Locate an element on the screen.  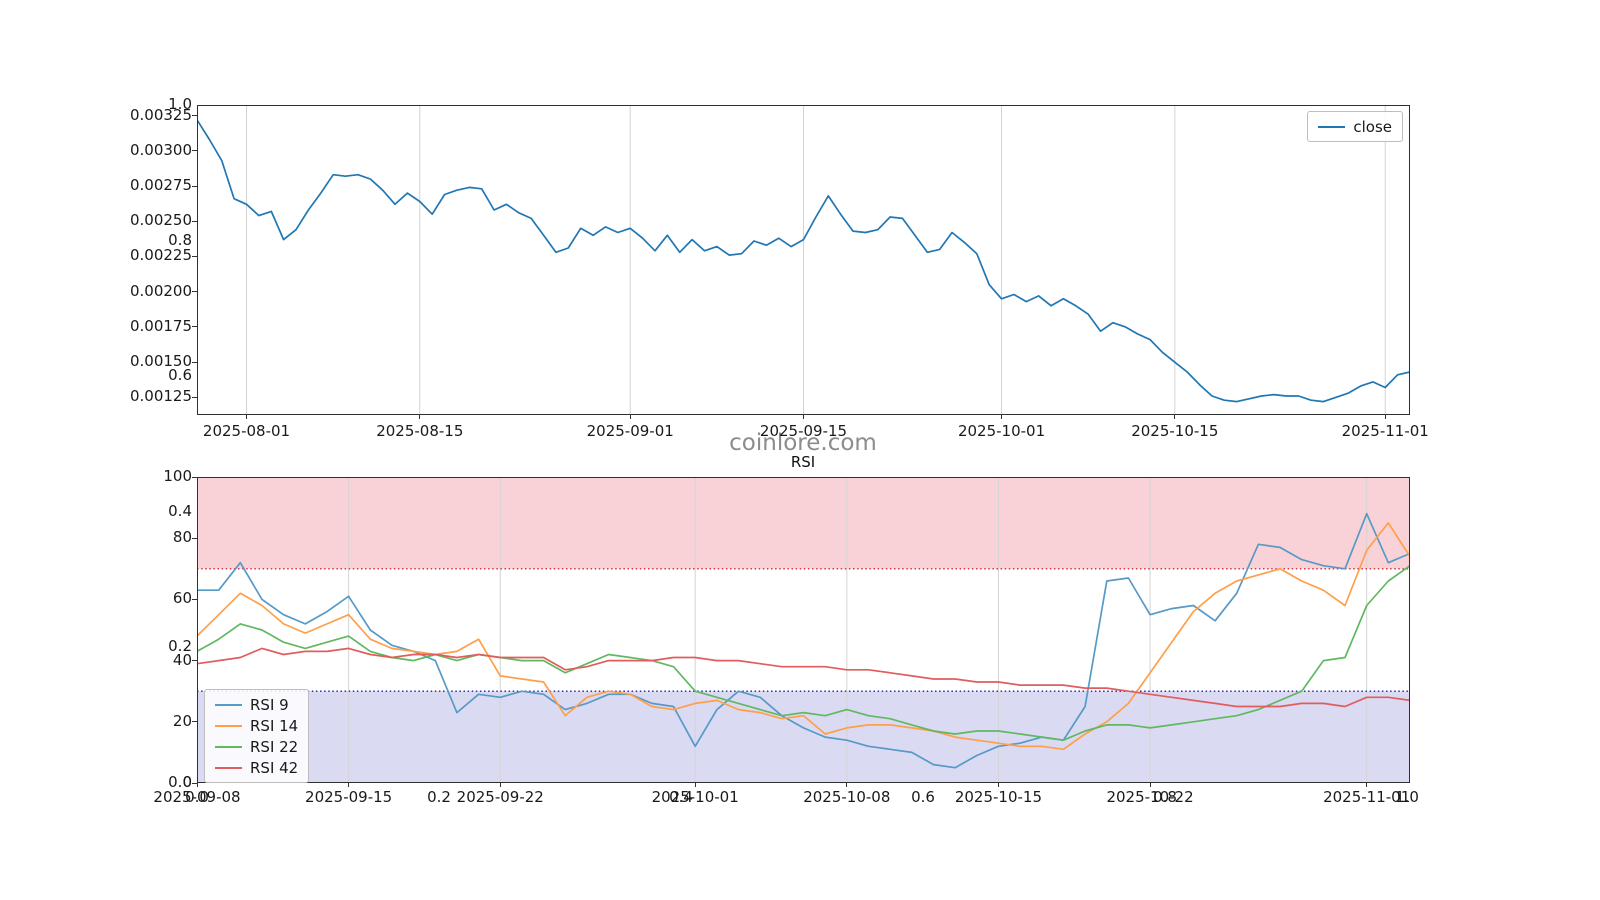
tick-label: 2025-08-01 is located at coordinates (246, 431).